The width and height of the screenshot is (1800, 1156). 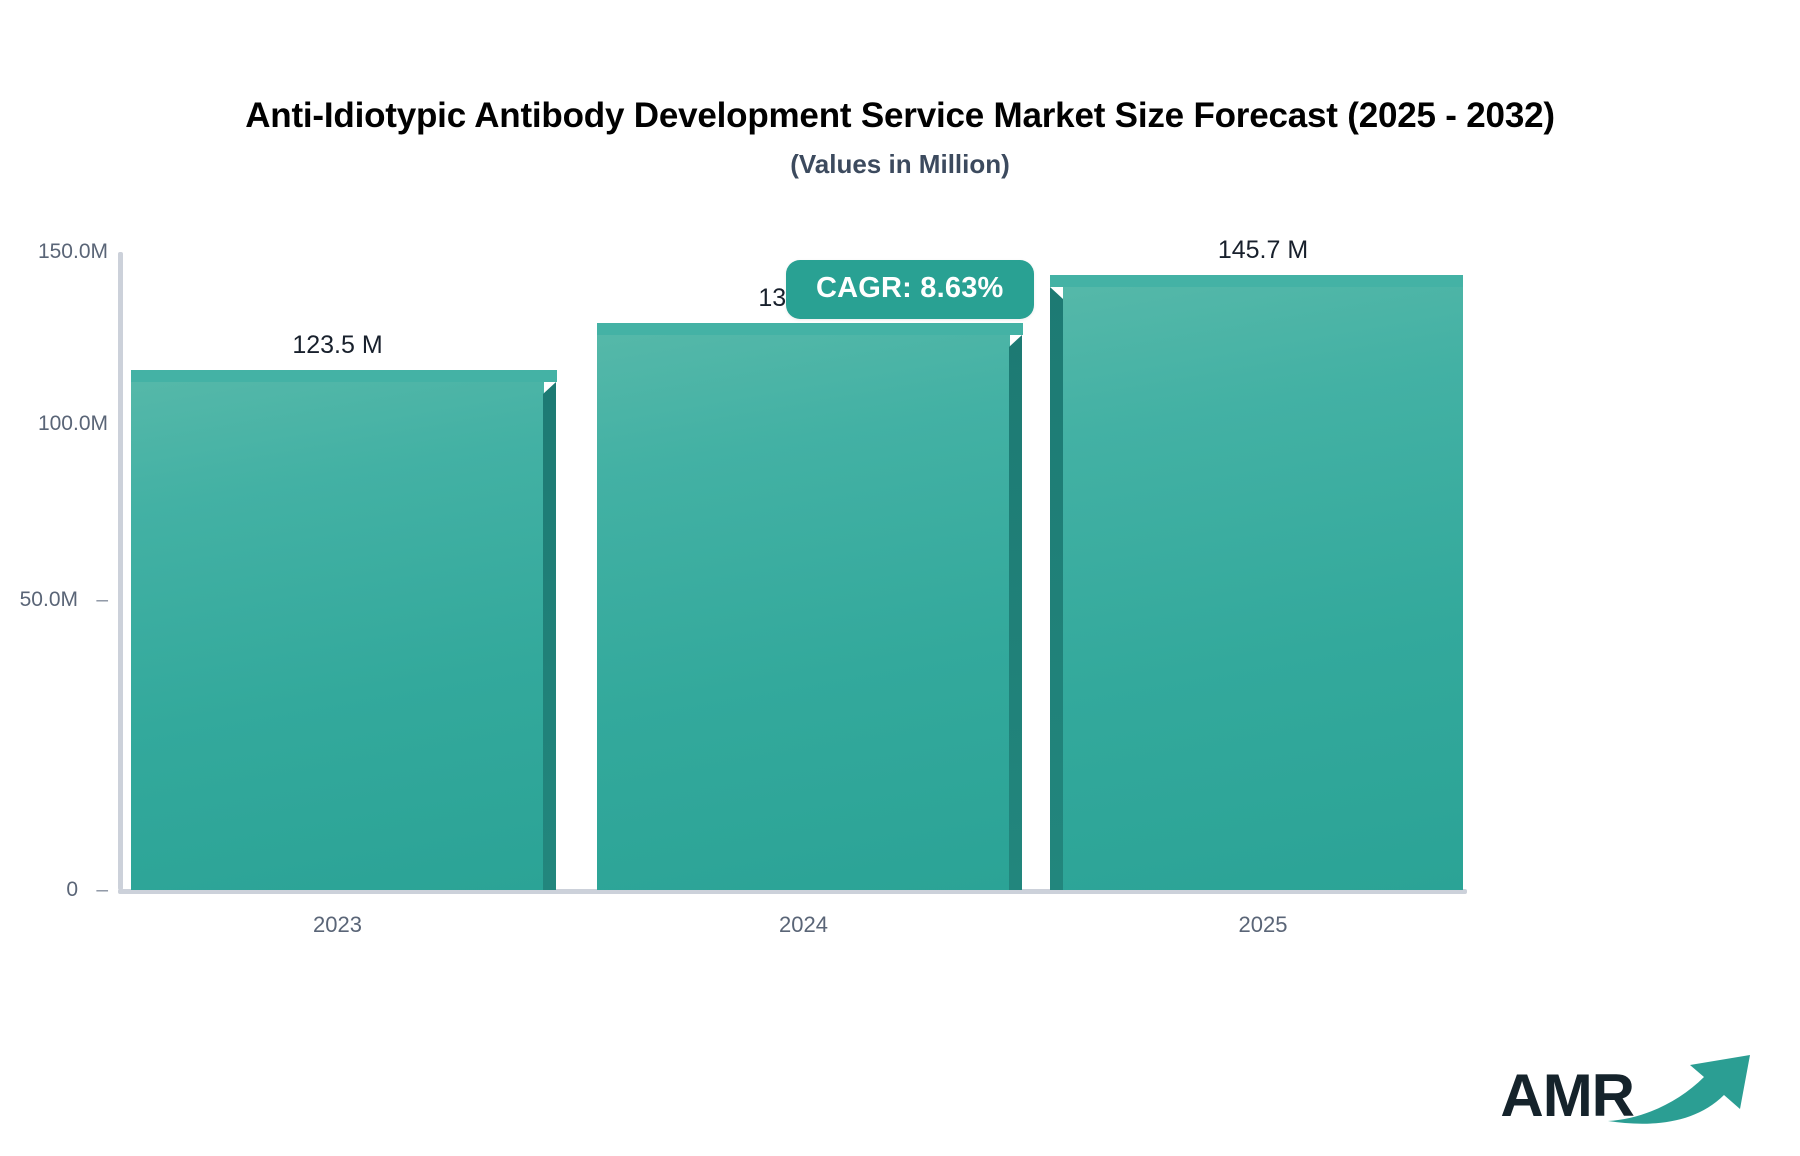 I want to click on y-axis-tick-label: 100.0M, so click(x=72, y=423).